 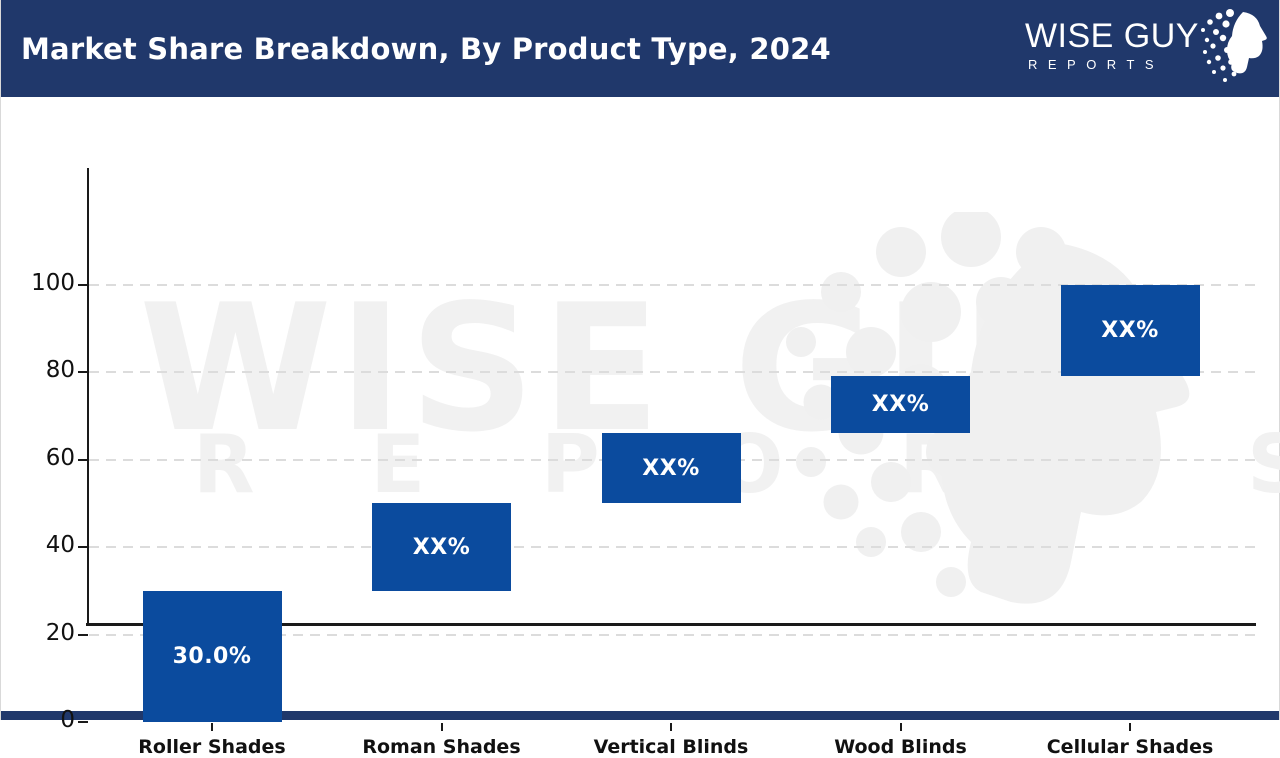 I want to click on bar-roller-shades: 30.0%, so click(x=212, y=656).